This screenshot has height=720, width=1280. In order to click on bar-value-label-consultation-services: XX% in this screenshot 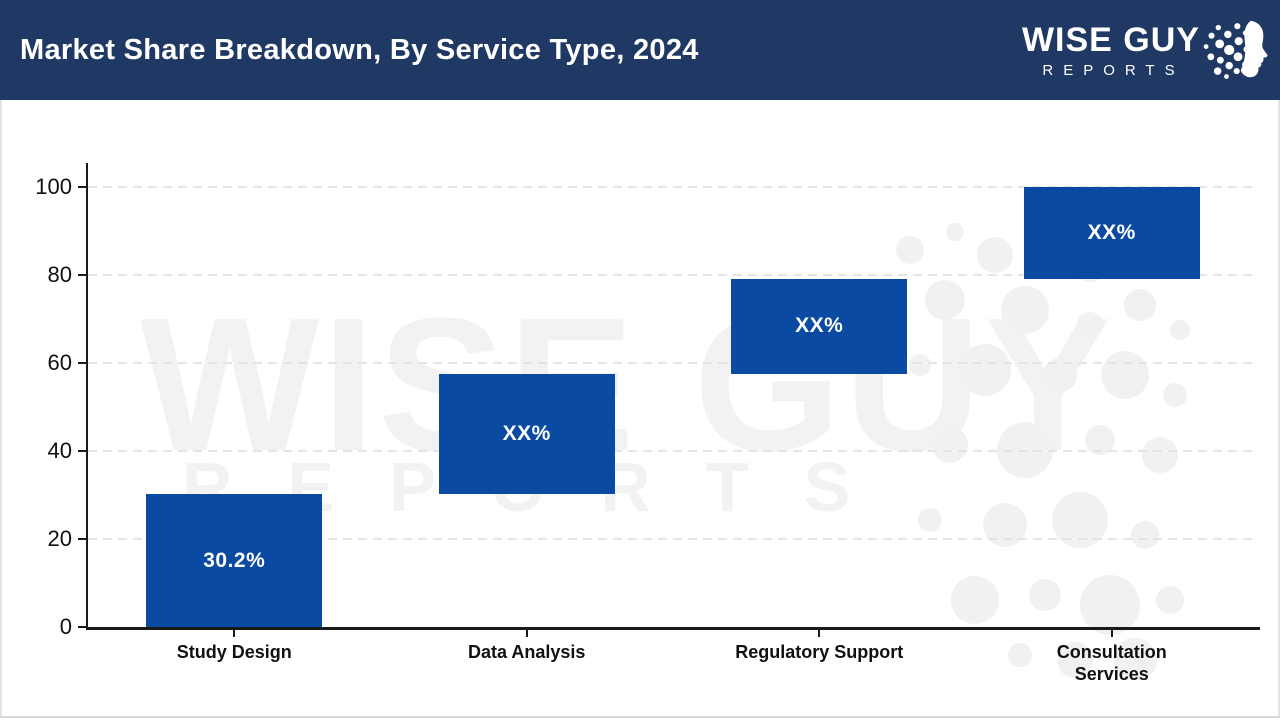, I will do `click(1111, 232)`.